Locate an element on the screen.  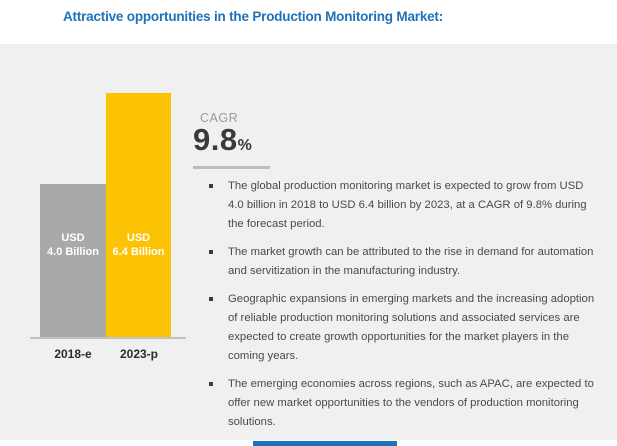
cagr-value: 9.8% is located at coordinates (223, 139).